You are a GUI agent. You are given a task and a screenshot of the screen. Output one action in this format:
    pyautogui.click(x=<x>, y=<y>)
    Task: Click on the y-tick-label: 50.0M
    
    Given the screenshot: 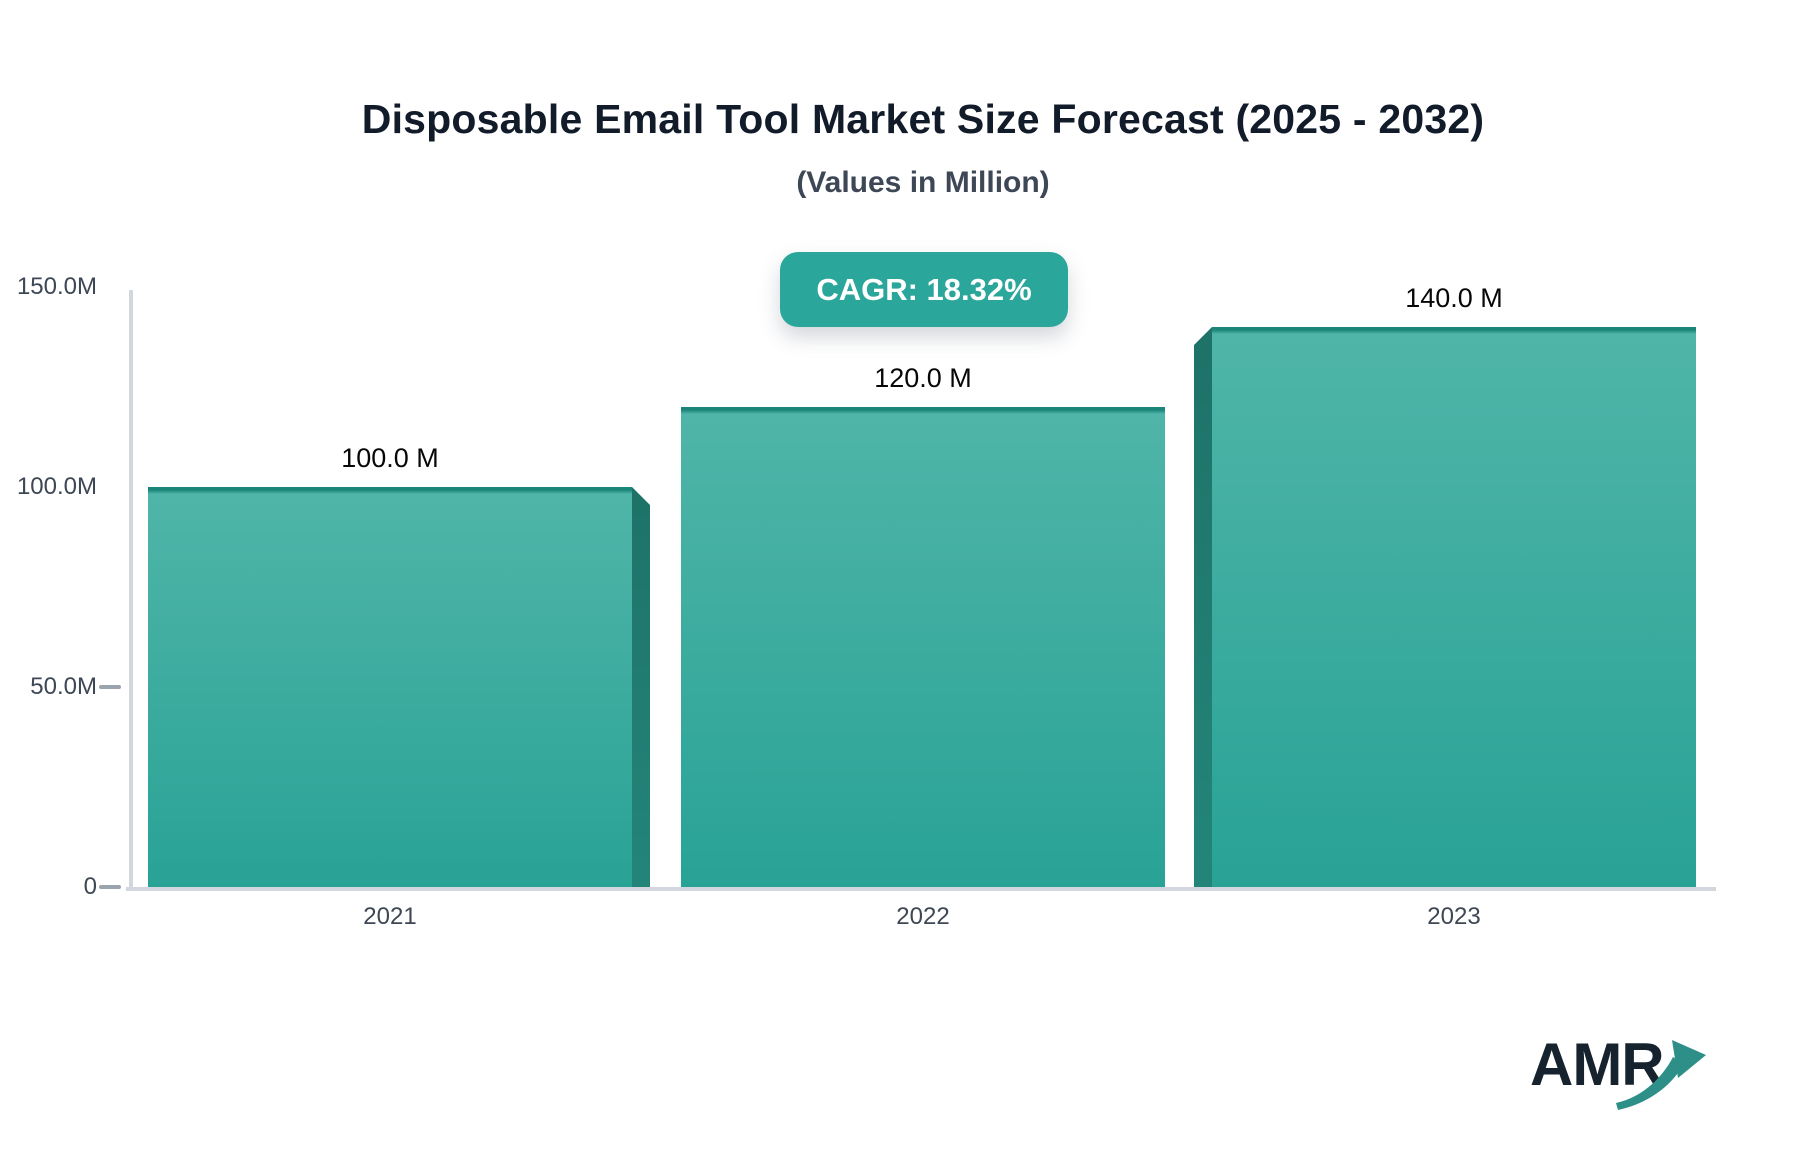 What is the action you would take?
    pyautogui.click(x=63, y=686)
    